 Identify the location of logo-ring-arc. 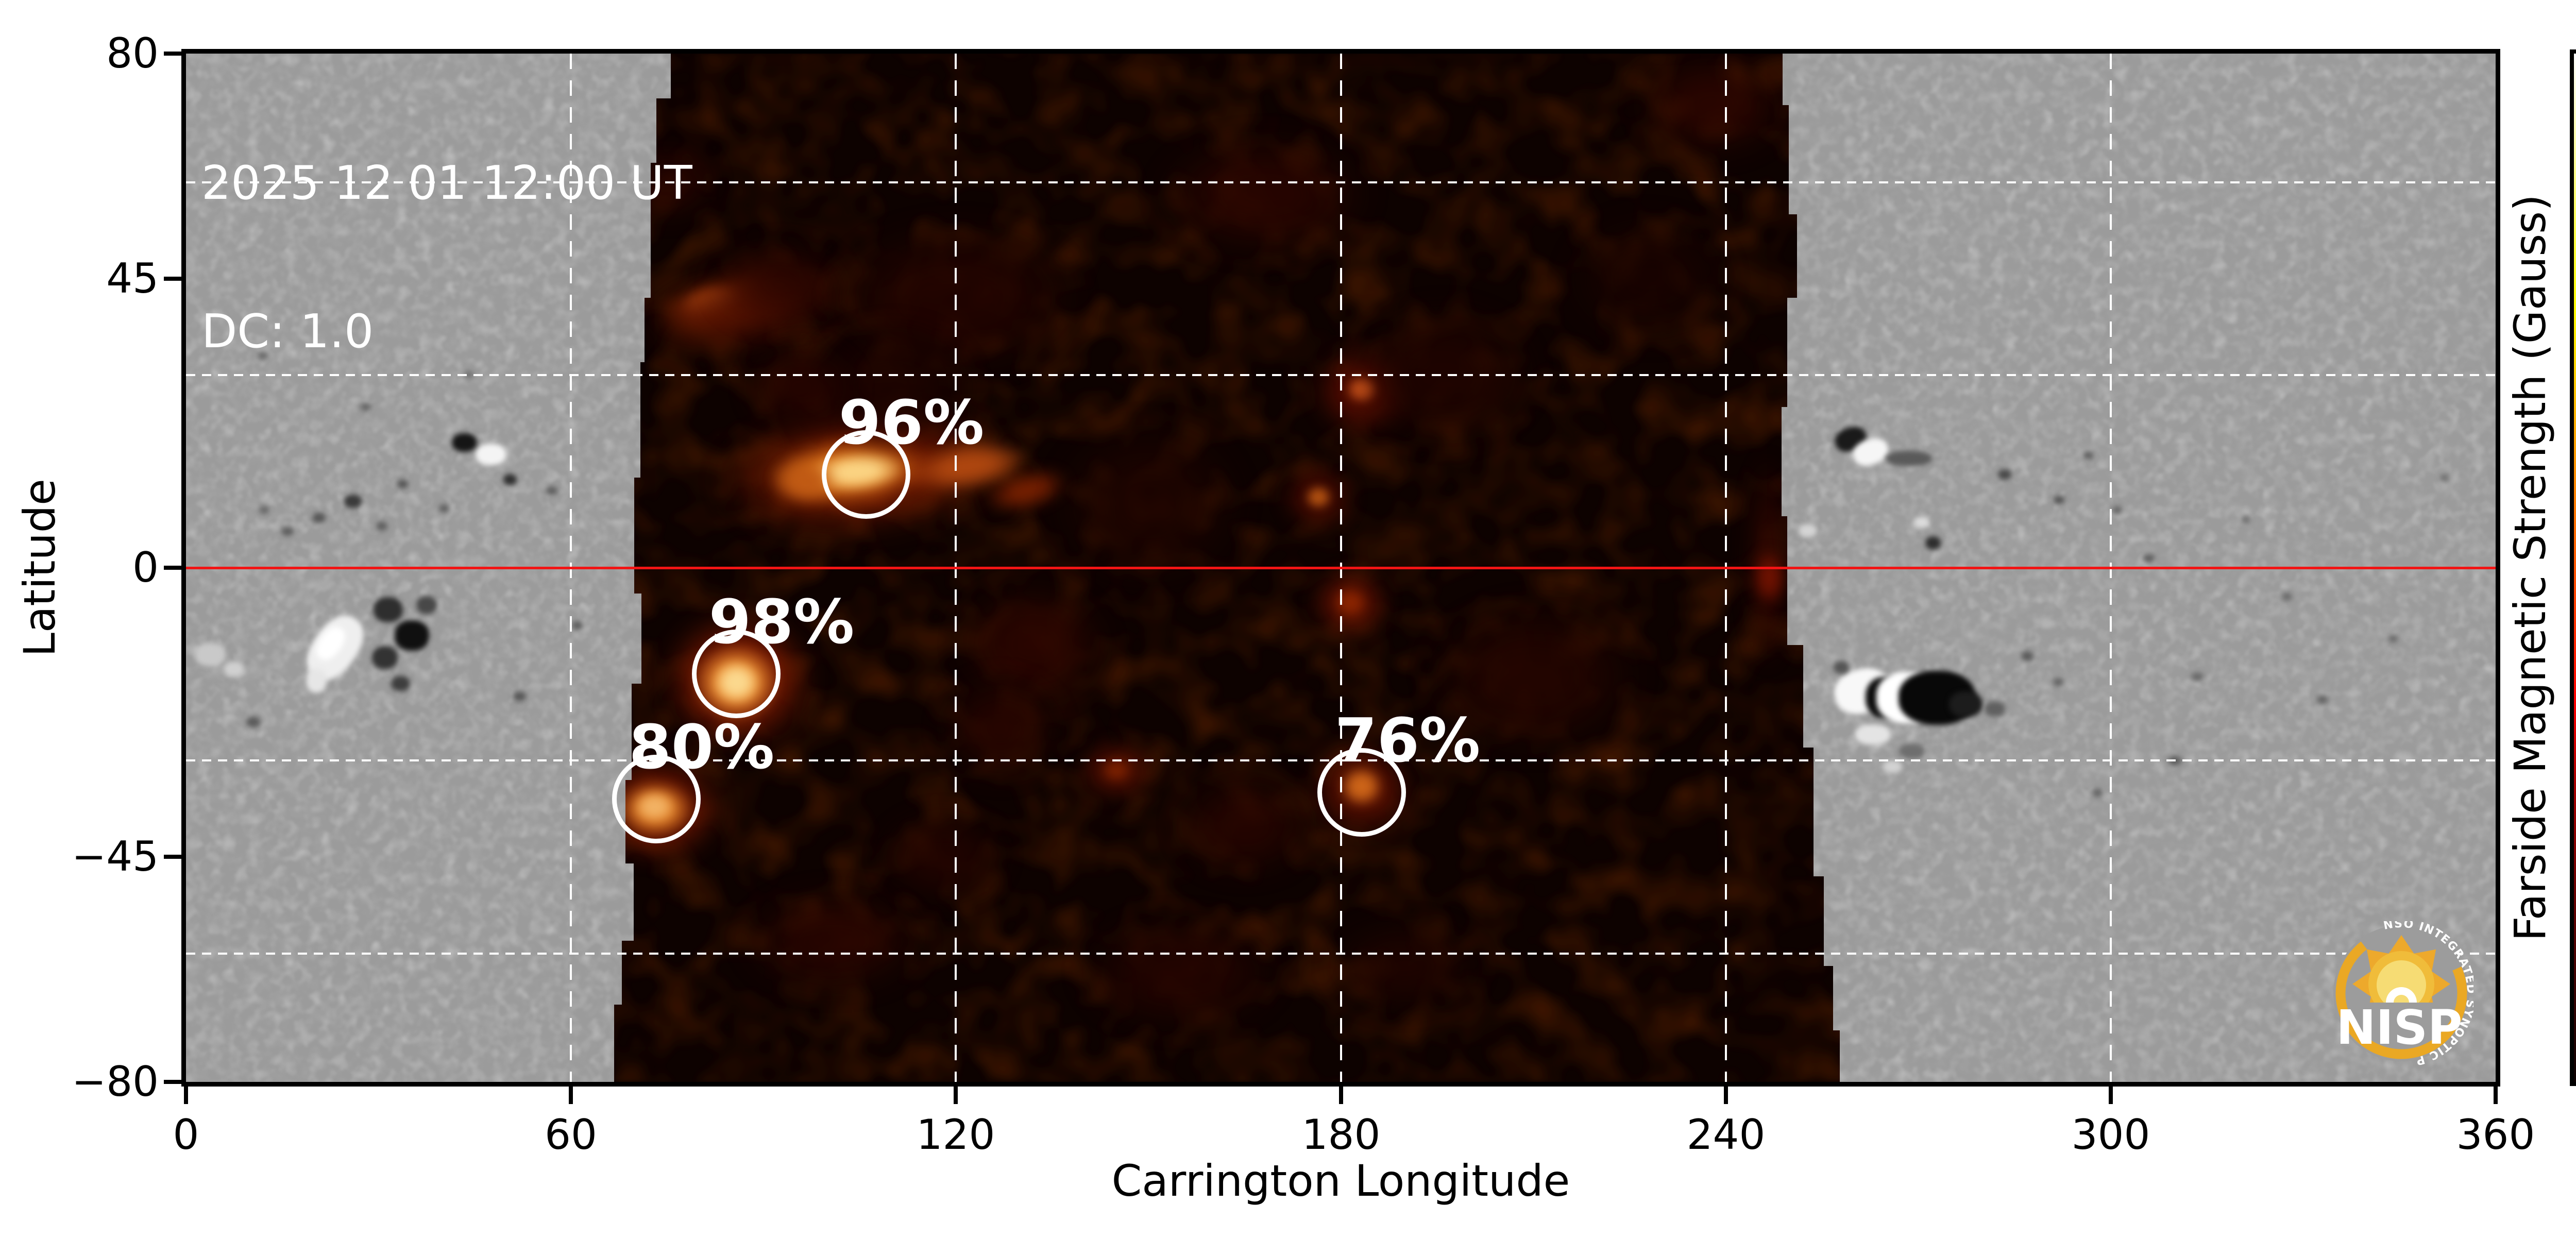
(2401, 1000).